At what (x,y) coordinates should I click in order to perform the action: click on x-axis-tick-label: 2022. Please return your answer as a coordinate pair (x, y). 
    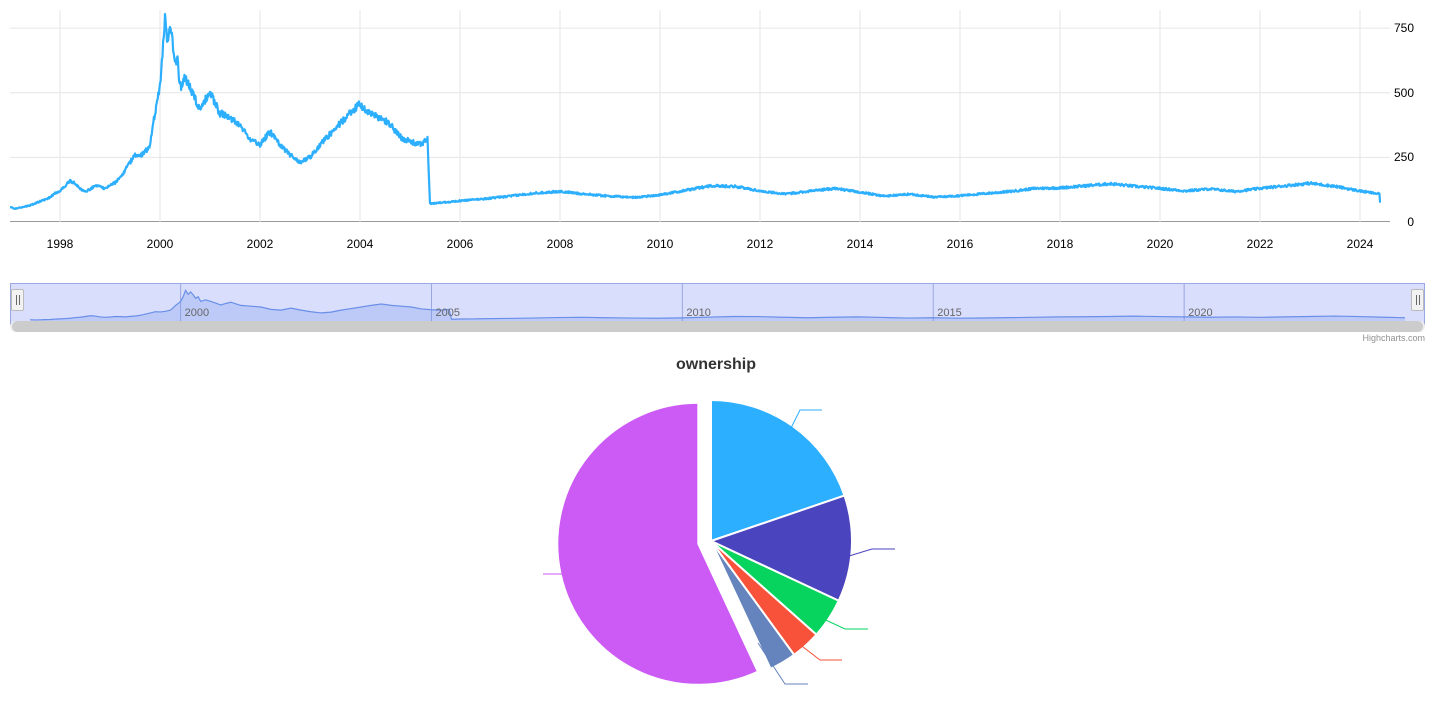
    Looking at the image, I should click on (1260, 244).